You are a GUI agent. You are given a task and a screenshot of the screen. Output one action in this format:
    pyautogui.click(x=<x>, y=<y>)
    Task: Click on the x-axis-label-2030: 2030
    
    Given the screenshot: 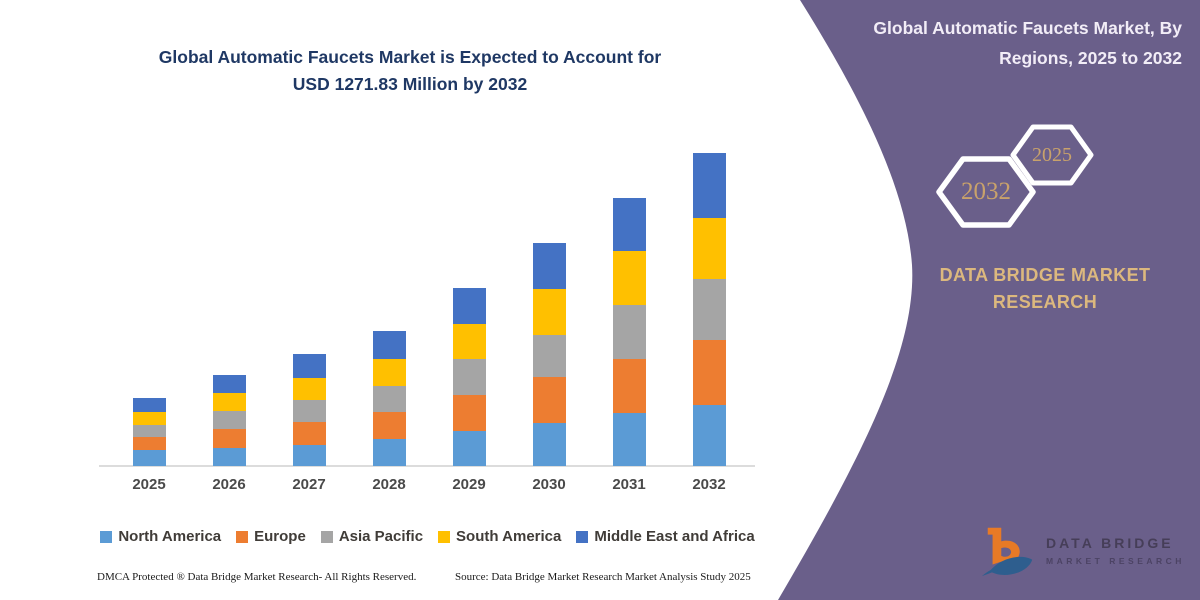 What is the action you would take?
    pyautogui.click(x=549, y=484)
    